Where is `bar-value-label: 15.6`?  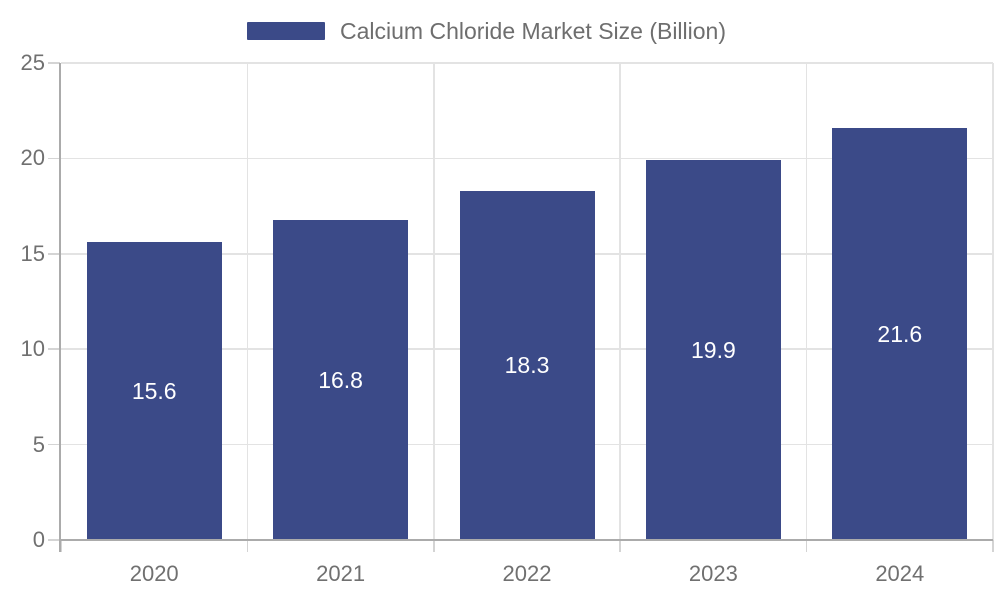
bar-value-label: 15.6 is located at coordinates (154, 391).